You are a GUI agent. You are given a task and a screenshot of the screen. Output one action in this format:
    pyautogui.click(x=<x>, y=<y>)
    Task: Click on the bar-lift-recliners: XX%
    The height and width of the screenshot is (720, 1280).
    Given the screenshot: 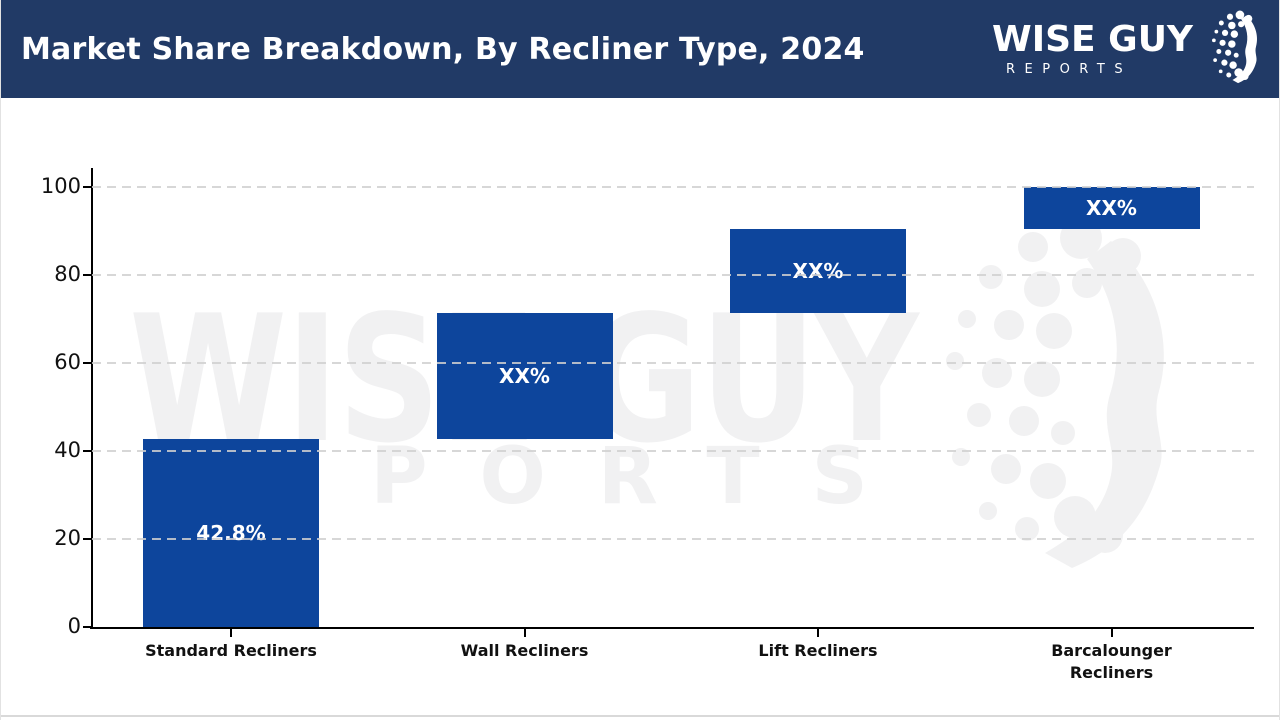 What is the action you would take?
    pyautogui.click(x=818, y=270)
    